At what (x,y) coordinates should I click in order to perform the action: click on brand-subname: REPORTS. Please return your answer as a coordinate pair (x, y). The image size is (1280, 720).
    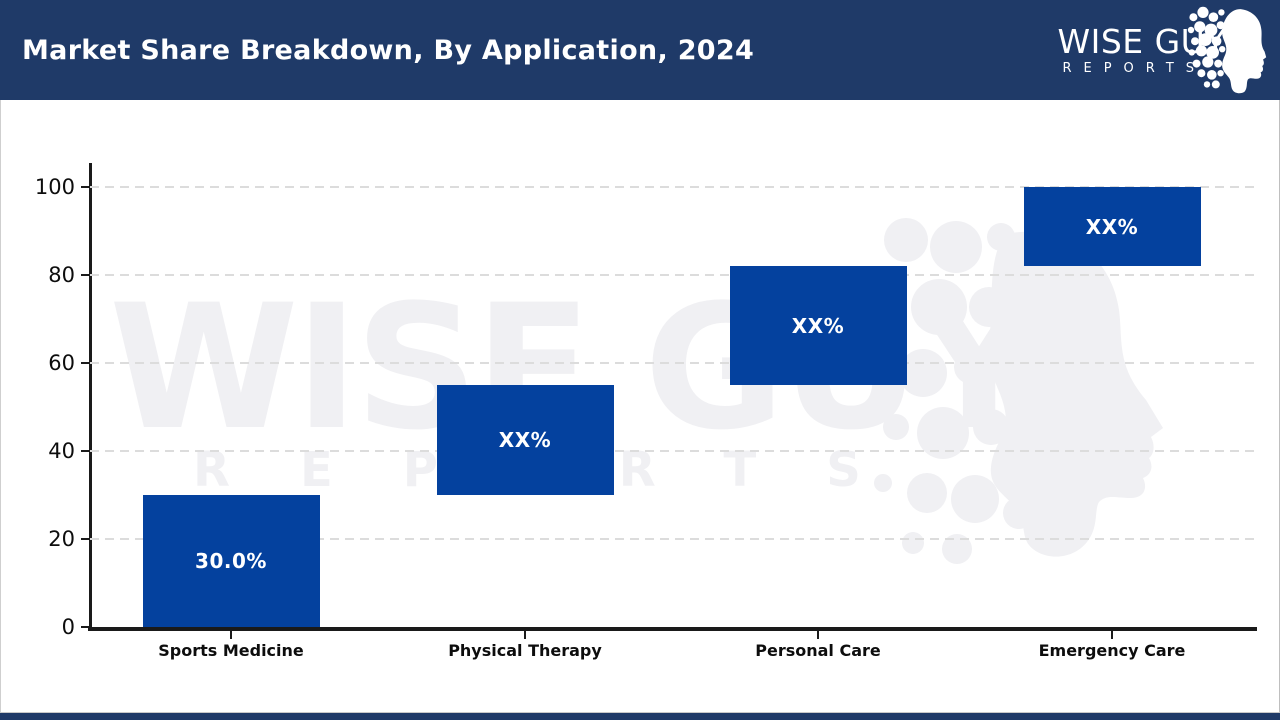
    Looking at the image, I should click on (1134, 68).